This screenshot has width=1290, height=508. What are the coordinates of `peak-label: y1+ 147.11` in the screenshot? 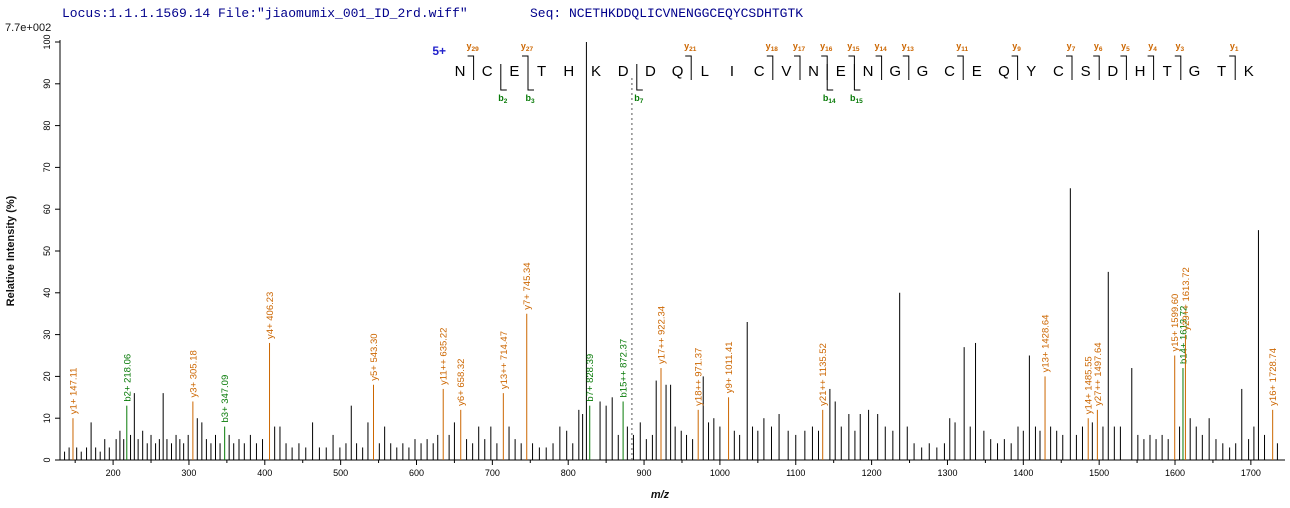 It's located at (73, 391).